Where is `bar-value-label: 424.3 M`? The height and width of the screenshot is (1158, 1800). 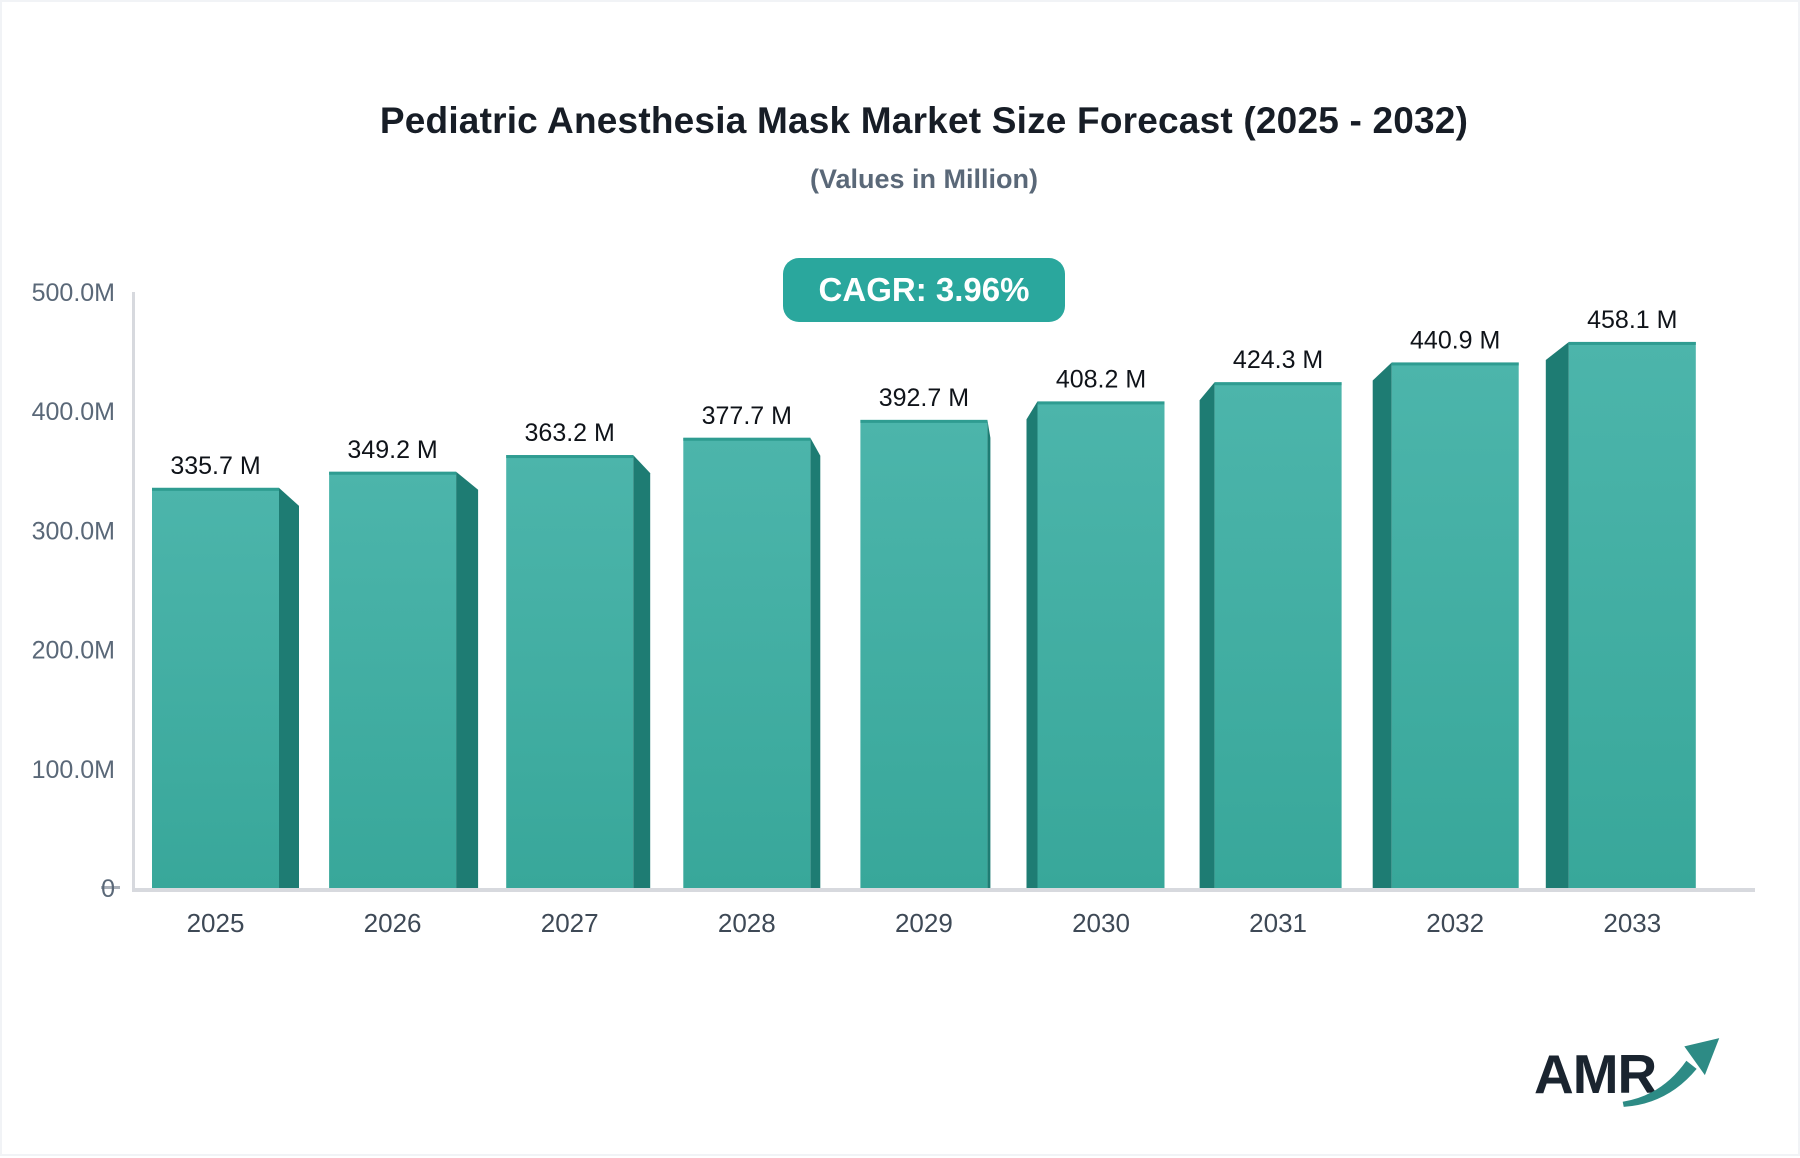
bar-value-label: 424.3 M is located at coordinates (1278, 360).